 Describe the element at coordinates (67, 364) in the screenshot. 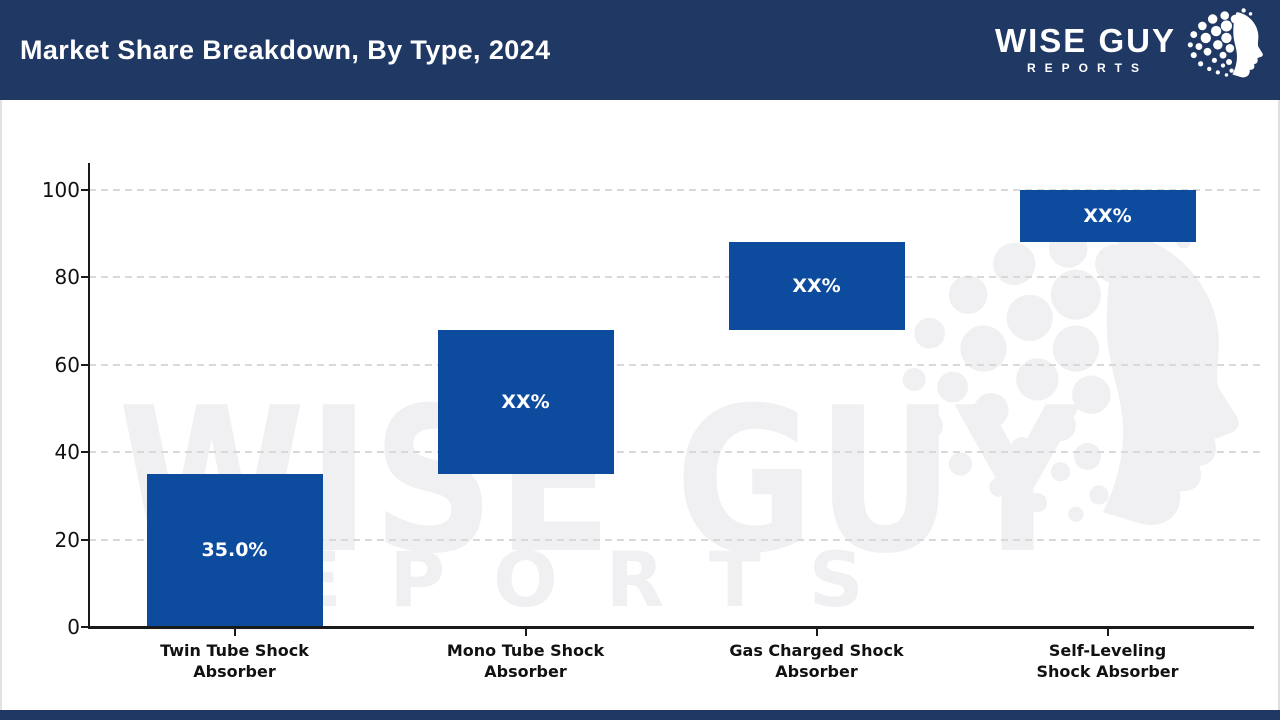

I see `y-tick-label-60: 60` at that location.